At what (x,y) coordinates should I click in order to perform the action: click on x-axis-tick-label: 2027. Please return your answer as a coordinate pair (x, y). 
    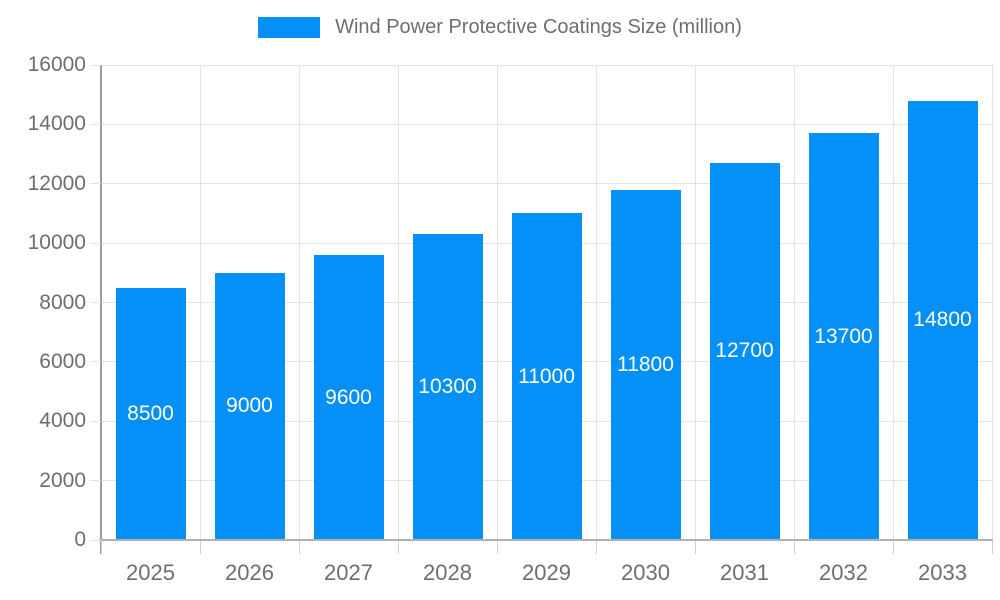
    Looking at the image, I should click on (348, 572).